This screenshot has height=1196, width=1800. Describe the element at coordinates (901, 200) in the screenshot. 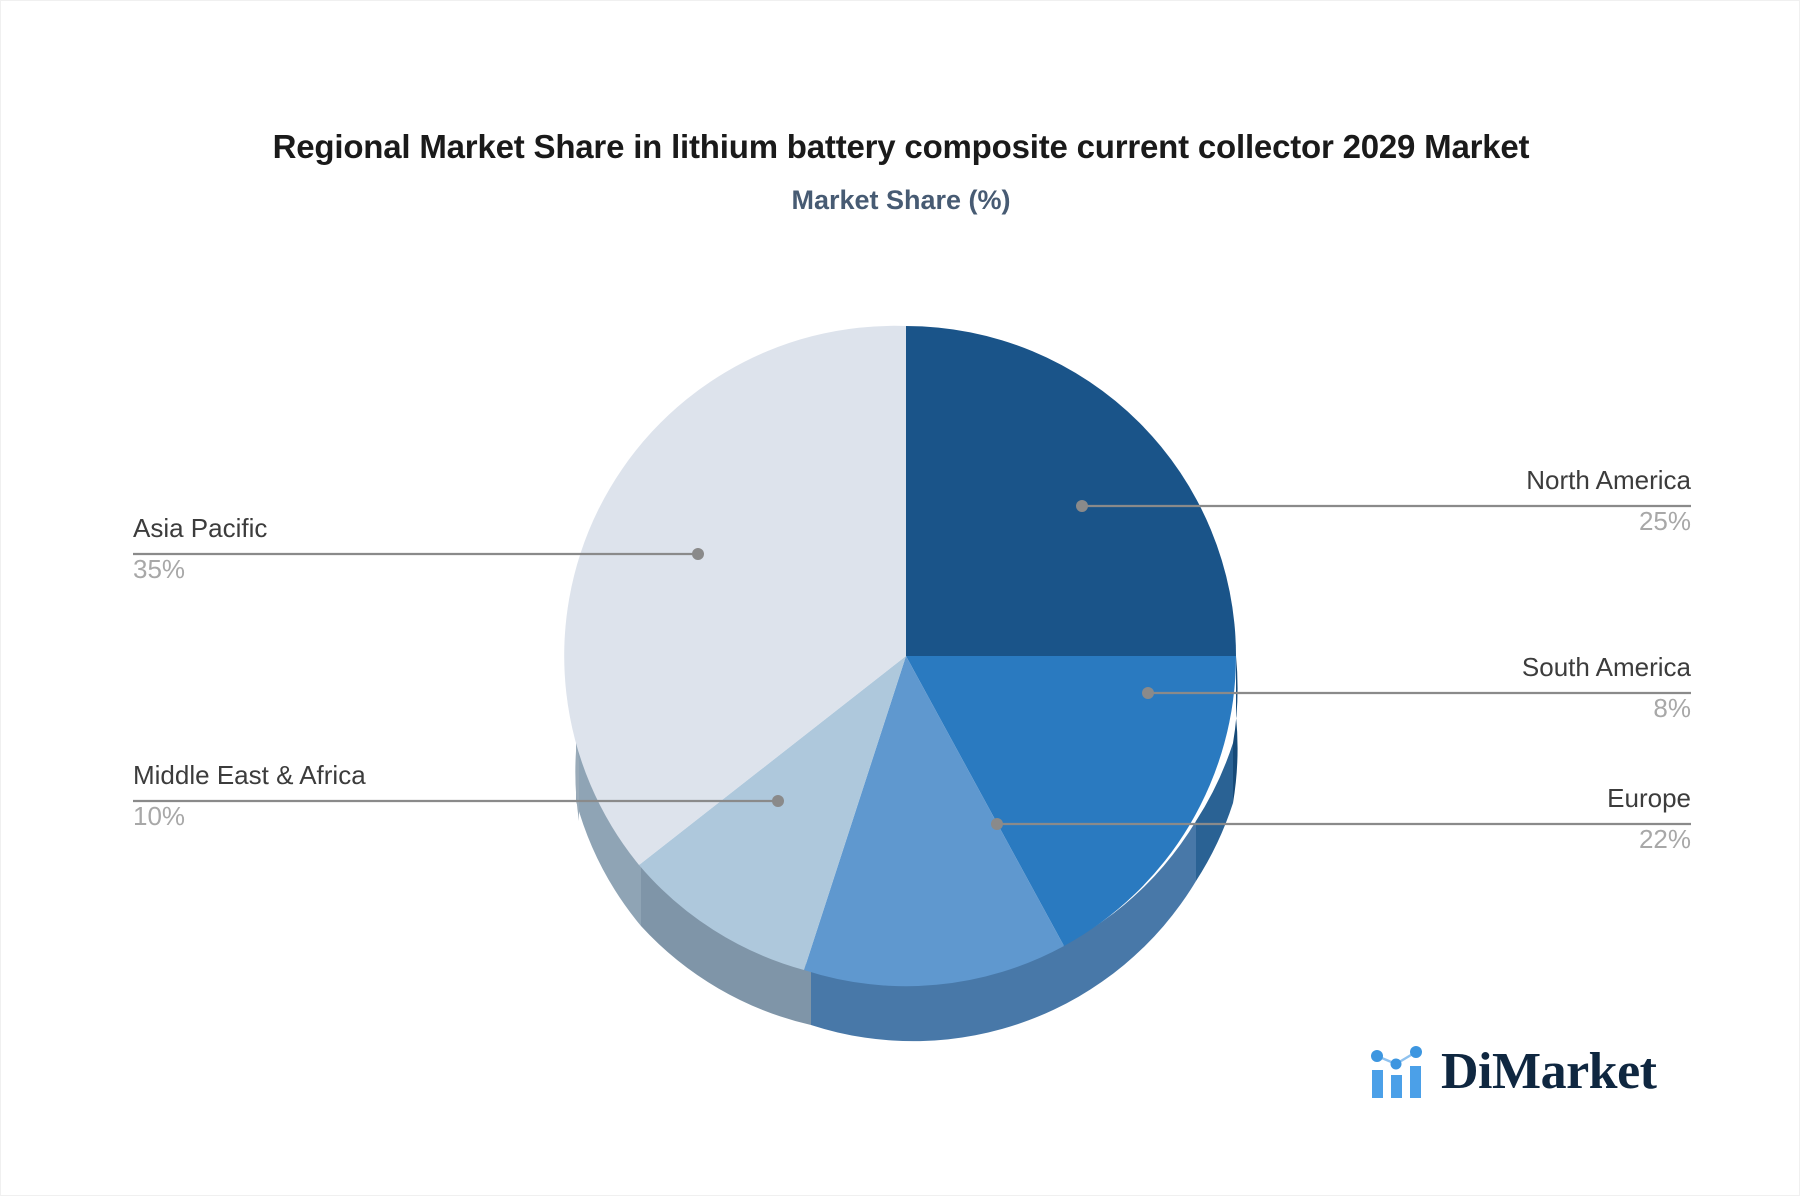

I see `chart-subtitle: Market Share (%)` at that location.